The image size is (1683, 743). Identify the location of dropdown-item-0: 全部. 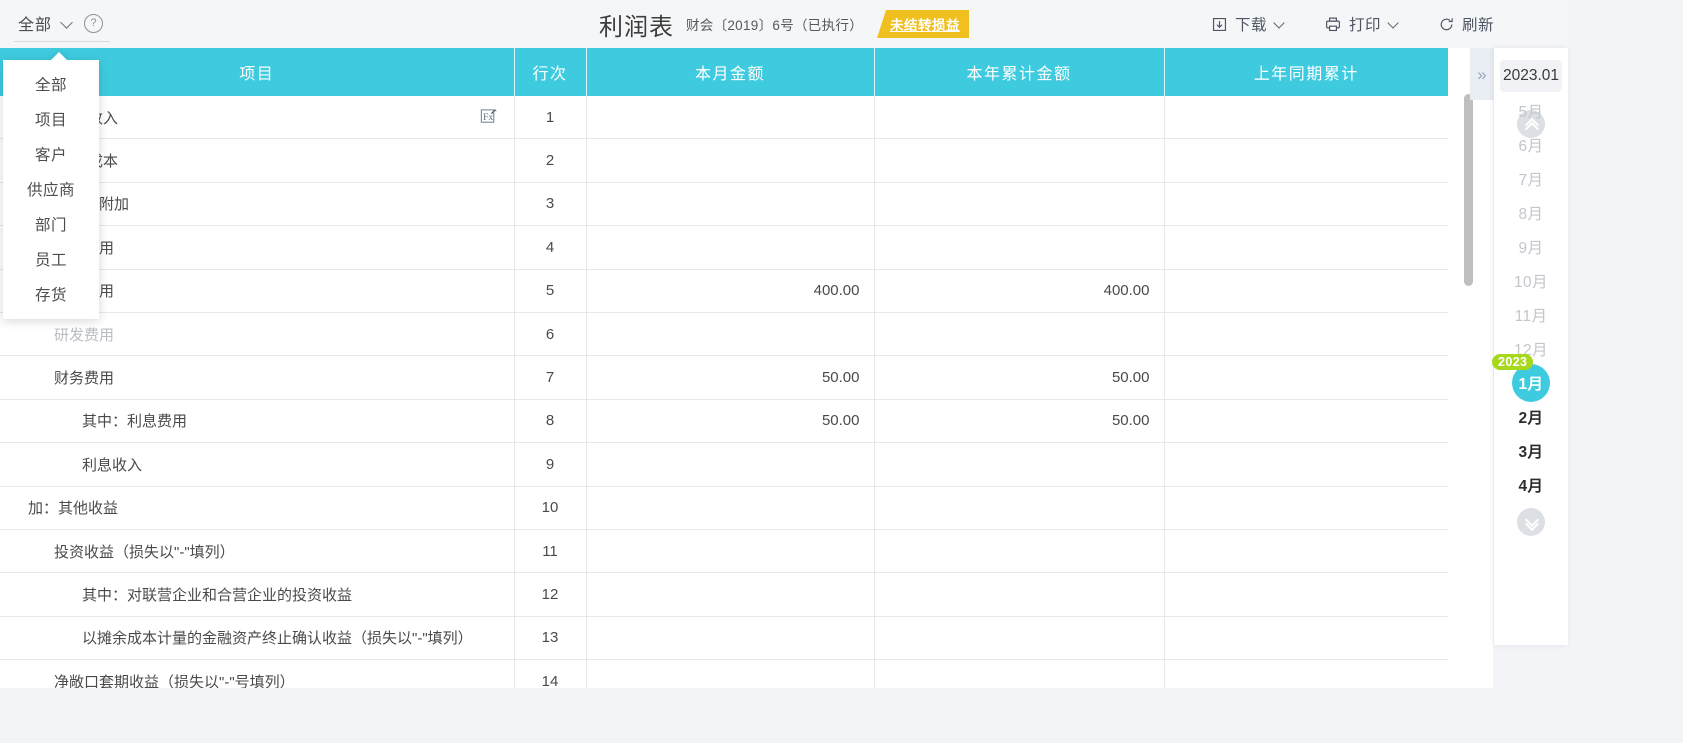
(50, 85).